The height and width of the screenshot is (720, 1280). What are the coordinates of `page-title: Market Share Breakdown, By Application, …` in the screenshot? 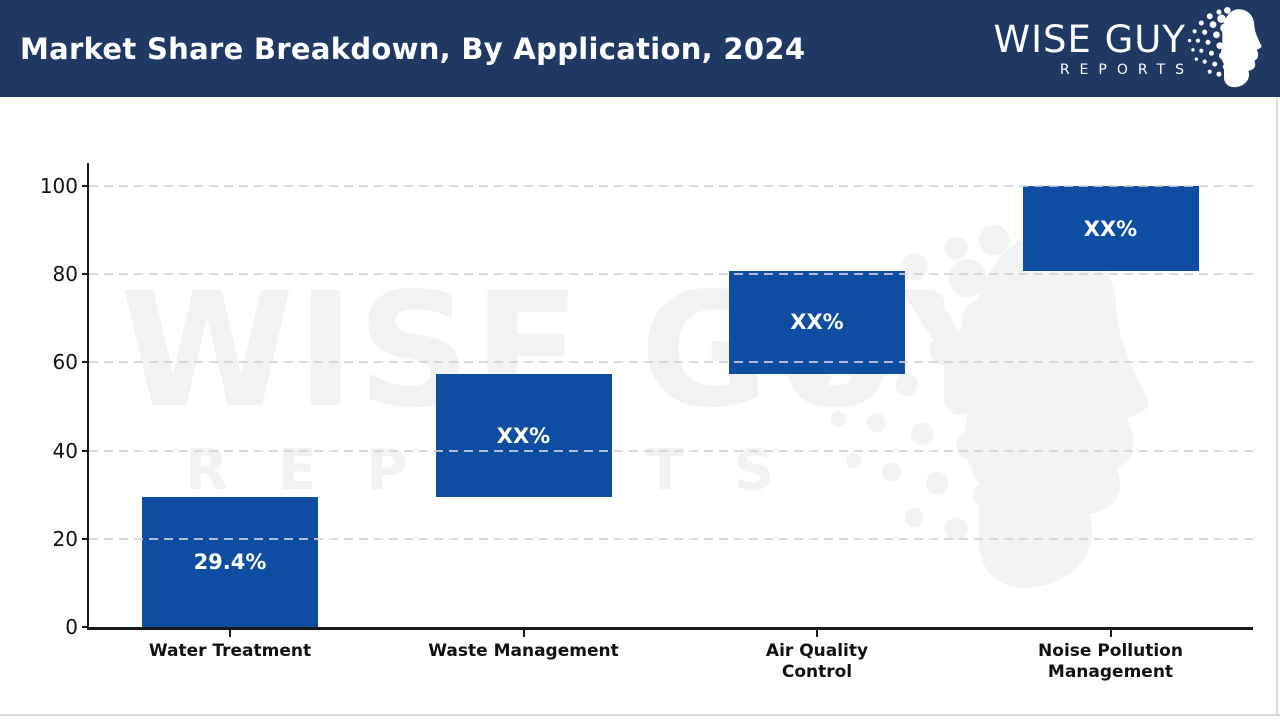 It's located at (413, 48).